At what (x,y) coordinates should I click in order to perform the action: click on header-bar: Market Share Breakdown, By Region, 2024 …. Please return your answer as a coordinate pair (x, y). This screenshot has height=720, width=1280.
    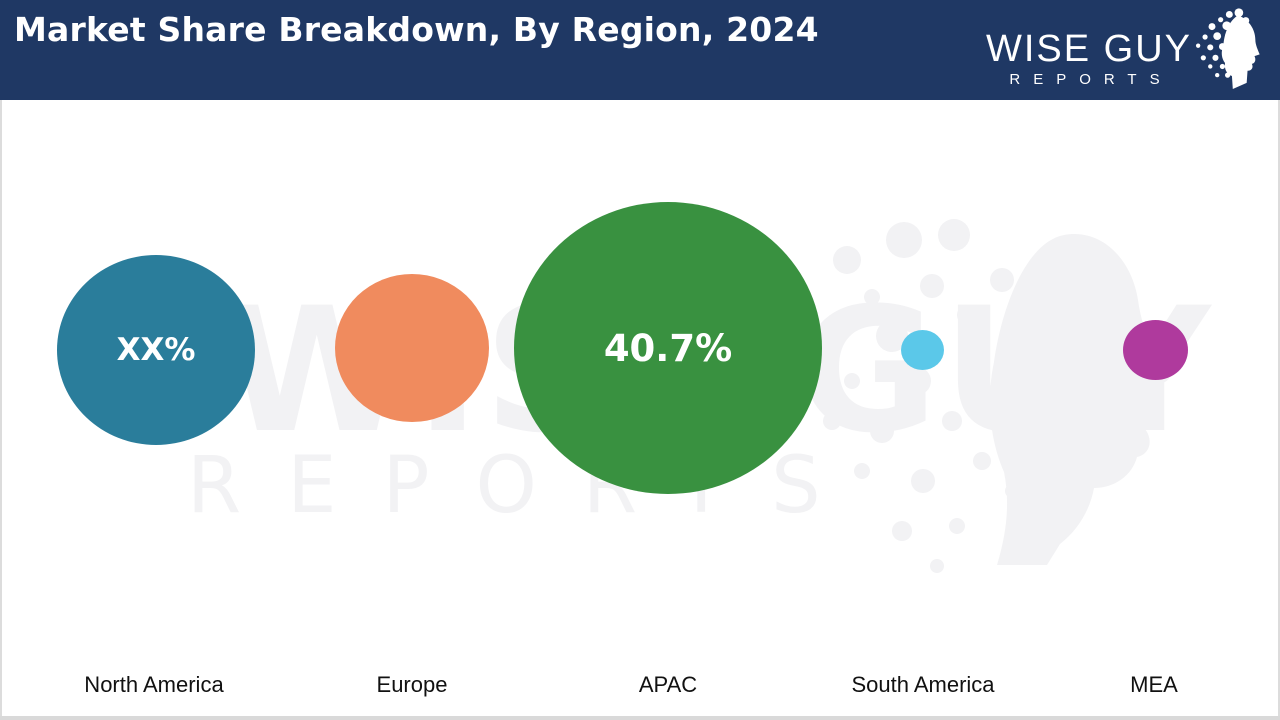
    Looking at the image, I should click on (640, 50).